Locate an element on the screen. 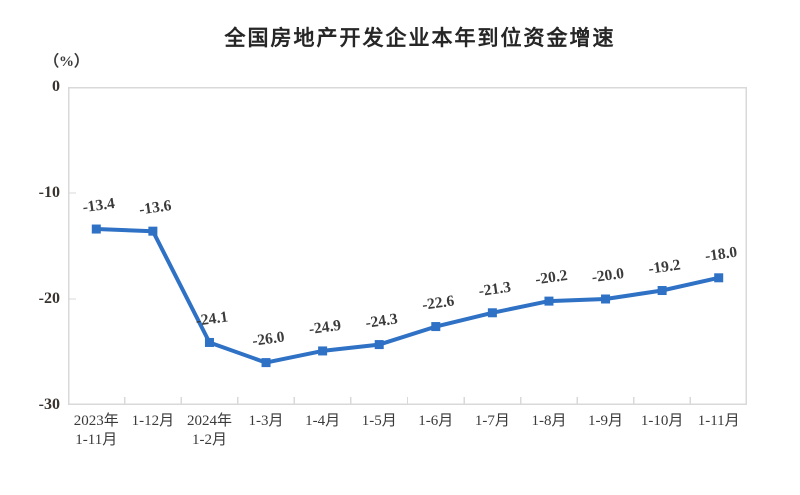  data-label: -20.0 is located at coordinates (608, 275).